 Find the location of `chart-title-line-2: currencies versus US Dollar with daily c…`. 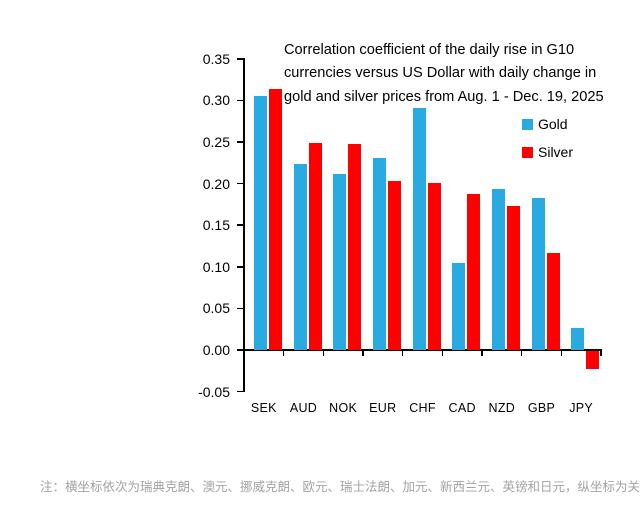

chart-title-line-2: currencies versus US Dollar with daily c… is located at coordinates (440, 73).